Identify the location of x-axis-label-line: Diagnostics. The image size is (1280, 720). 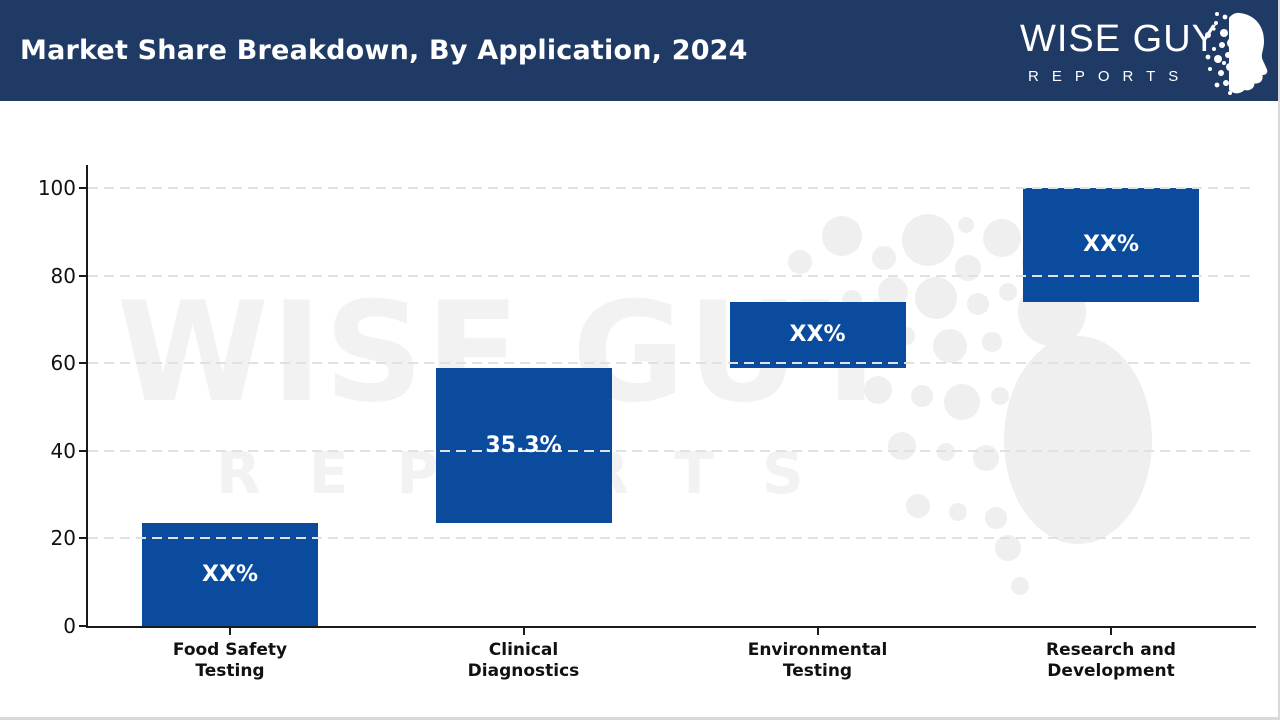
(523, 671).